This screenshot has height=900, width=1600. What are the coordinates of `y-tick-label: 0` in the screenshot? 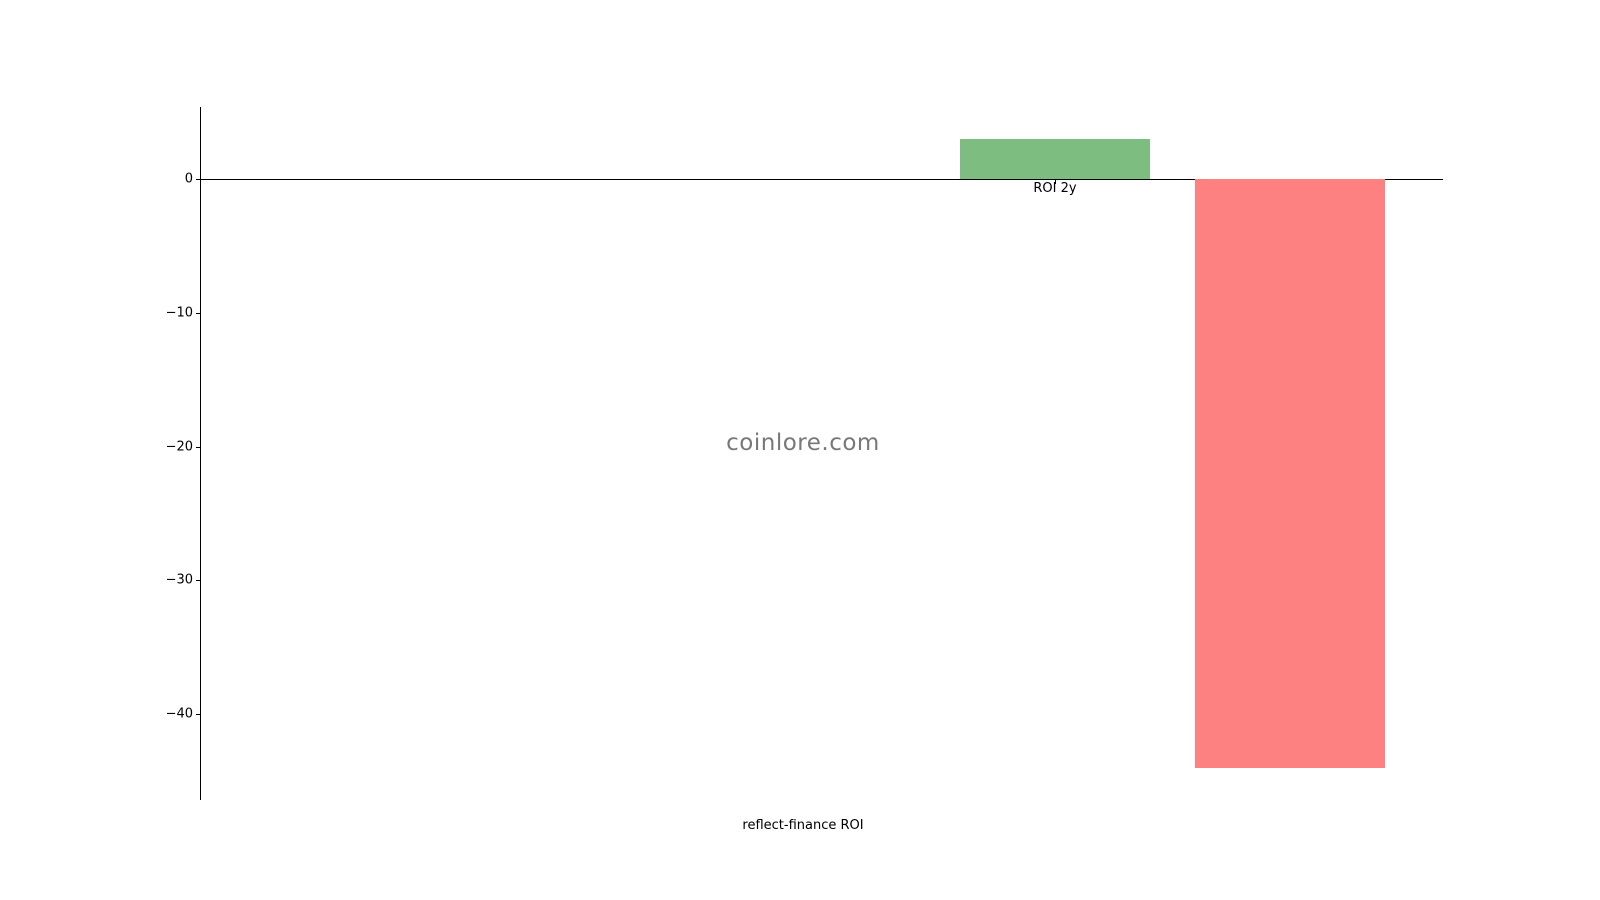 It's located at (188, 179).